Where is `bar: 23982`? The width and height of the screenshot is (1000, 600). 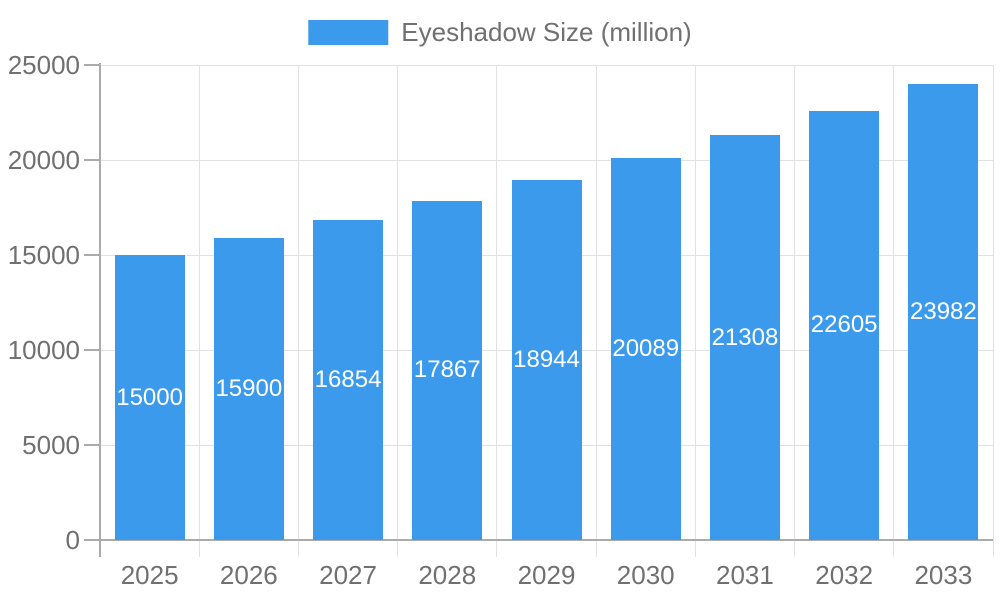 bar: 23982 is located at coordinates (943, 312).